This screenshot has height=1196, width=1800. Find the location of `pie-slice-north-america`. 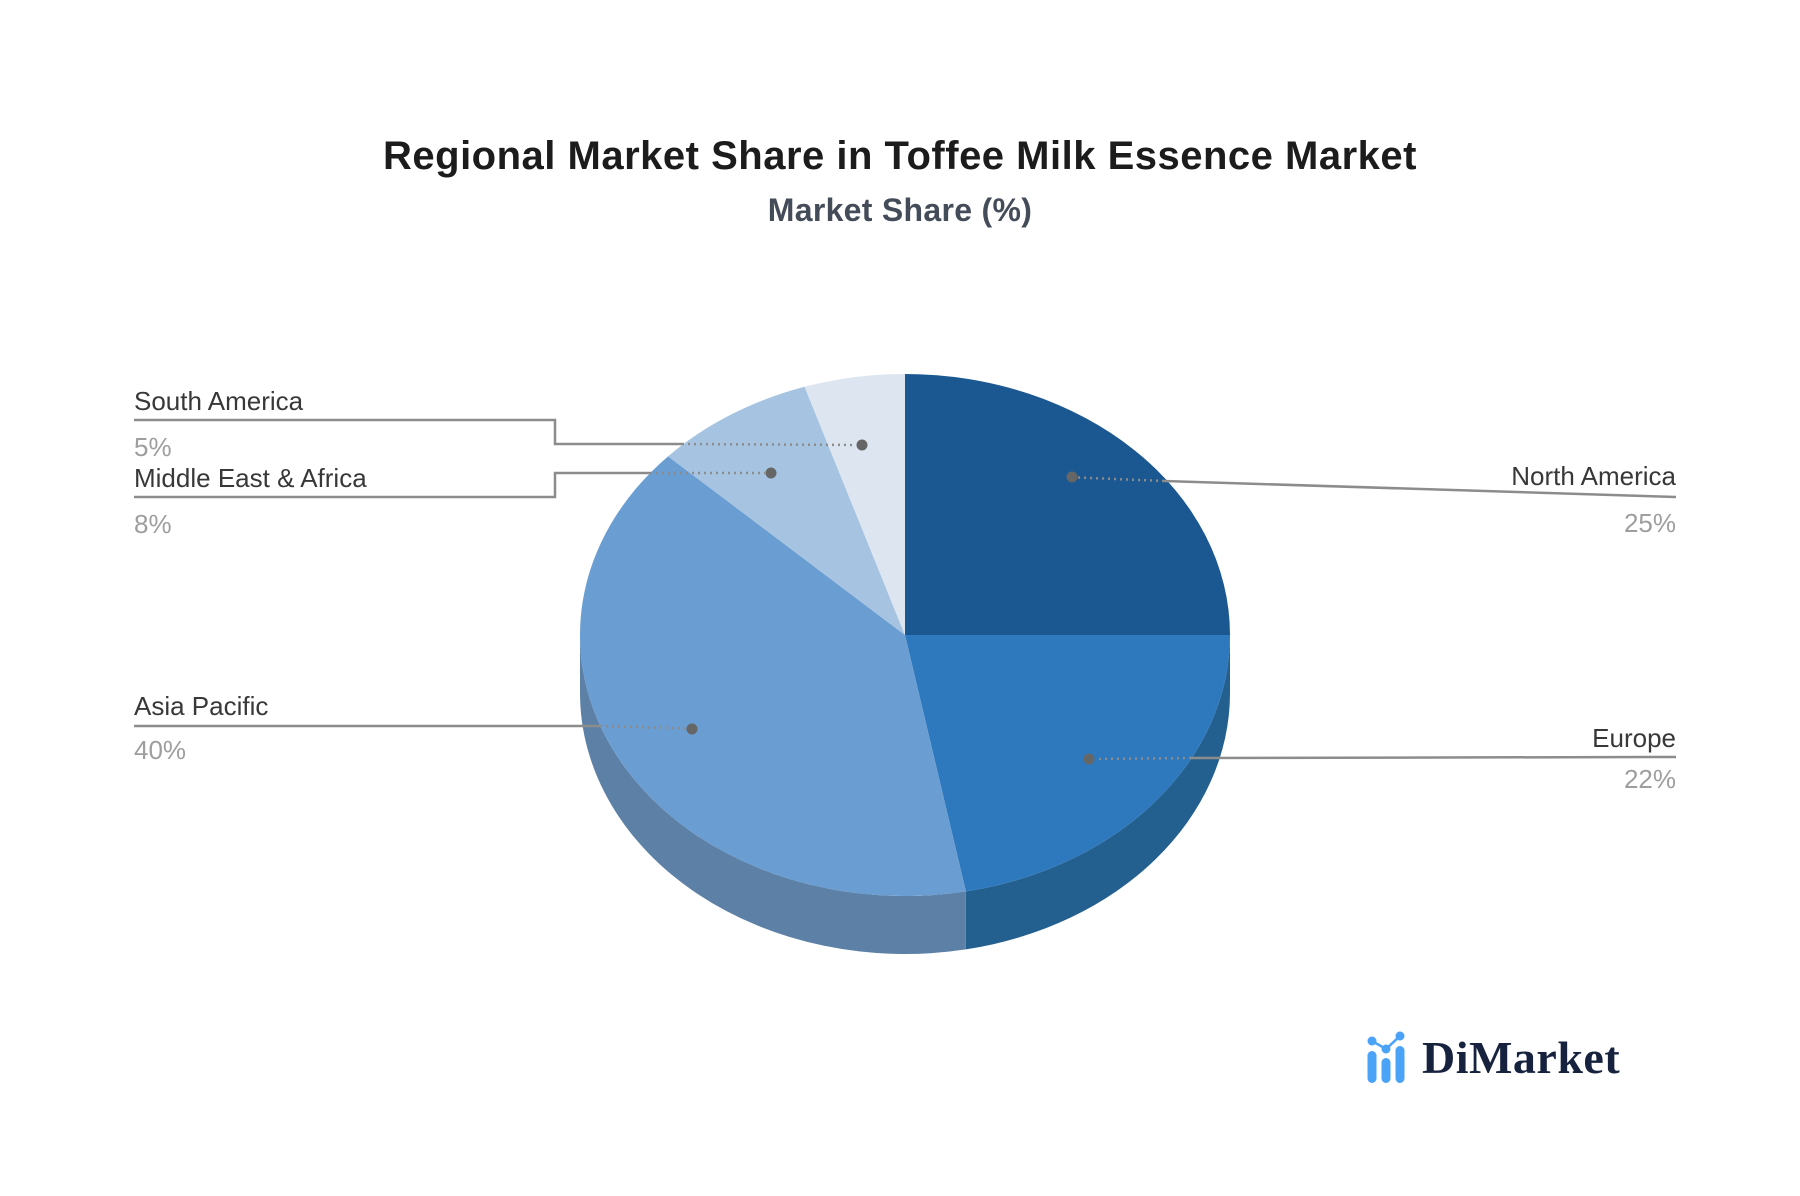

pie-slice-north-america is located at coordinates (1067, 504).